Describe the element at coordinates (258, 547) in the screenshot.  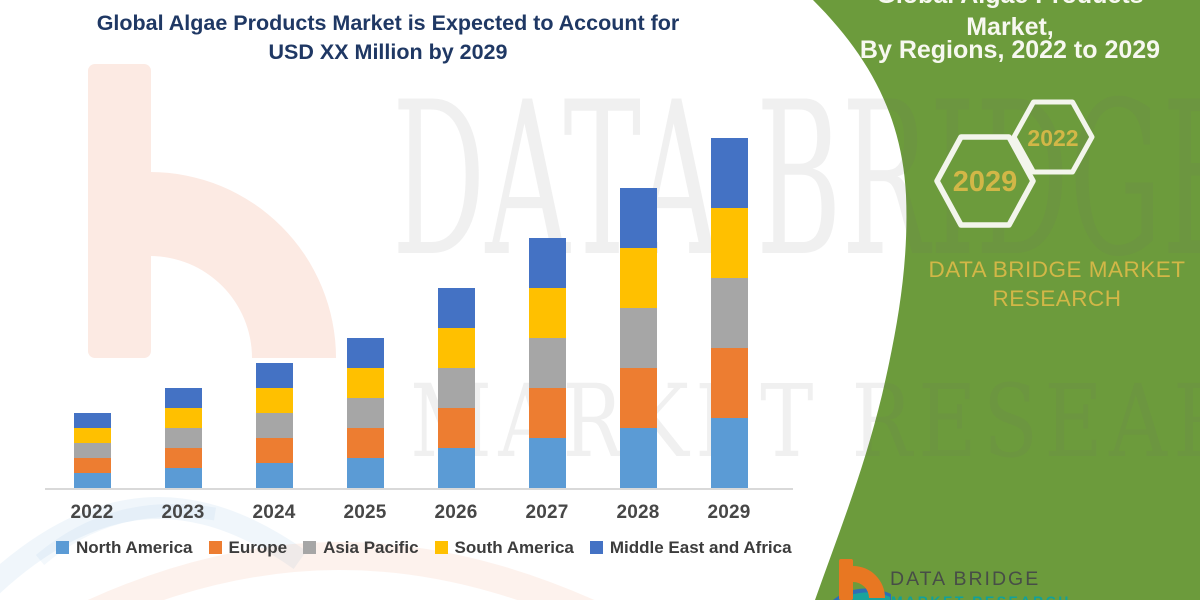
I see `legend-label-europe: Europe` at that location.